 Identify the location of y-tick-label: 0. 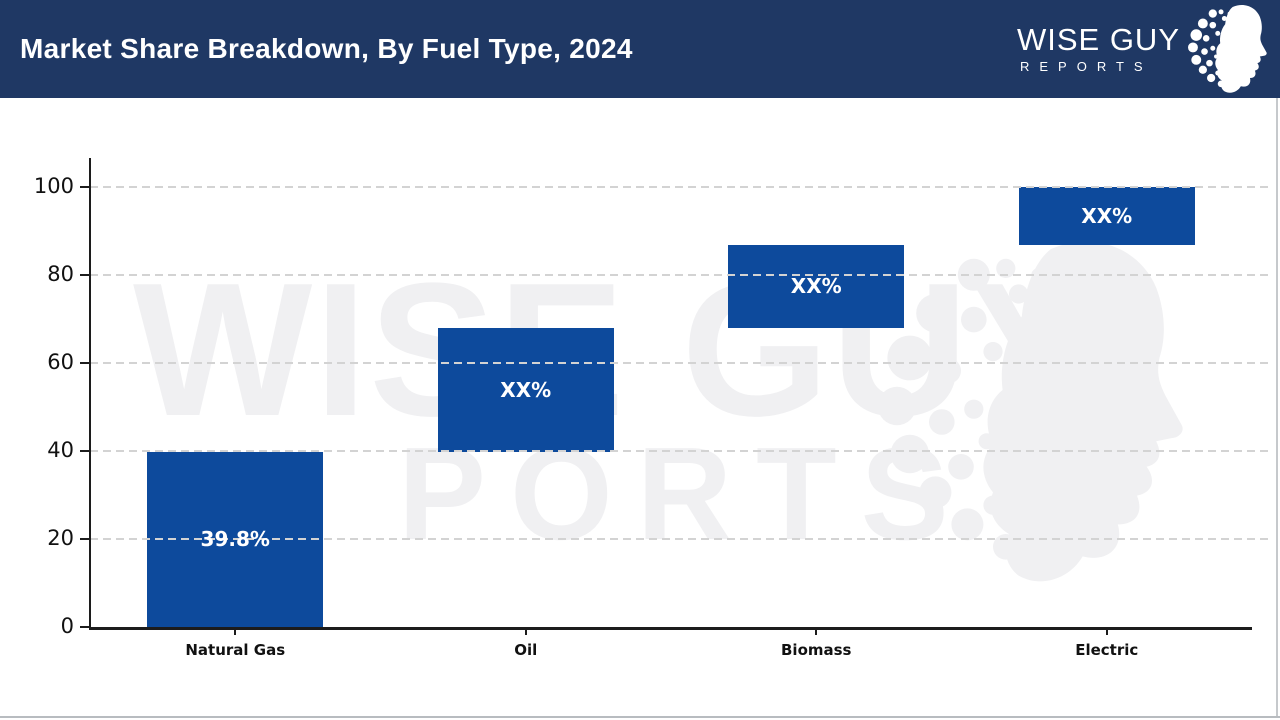
(67, 626).